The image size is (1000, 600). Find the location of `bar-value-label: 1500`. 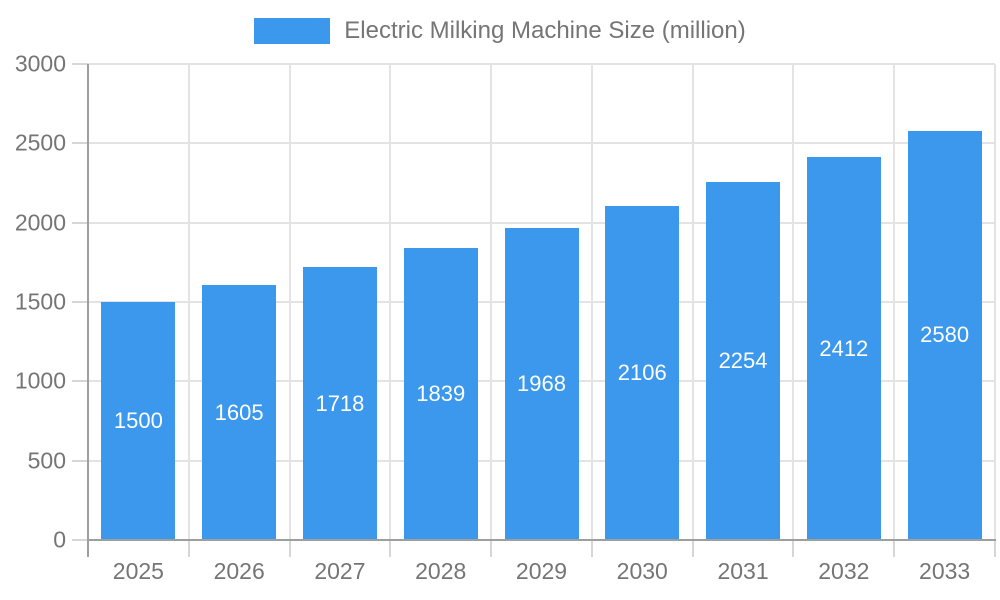

bar-value-label: 1500 is located at coordinates (138, 420).